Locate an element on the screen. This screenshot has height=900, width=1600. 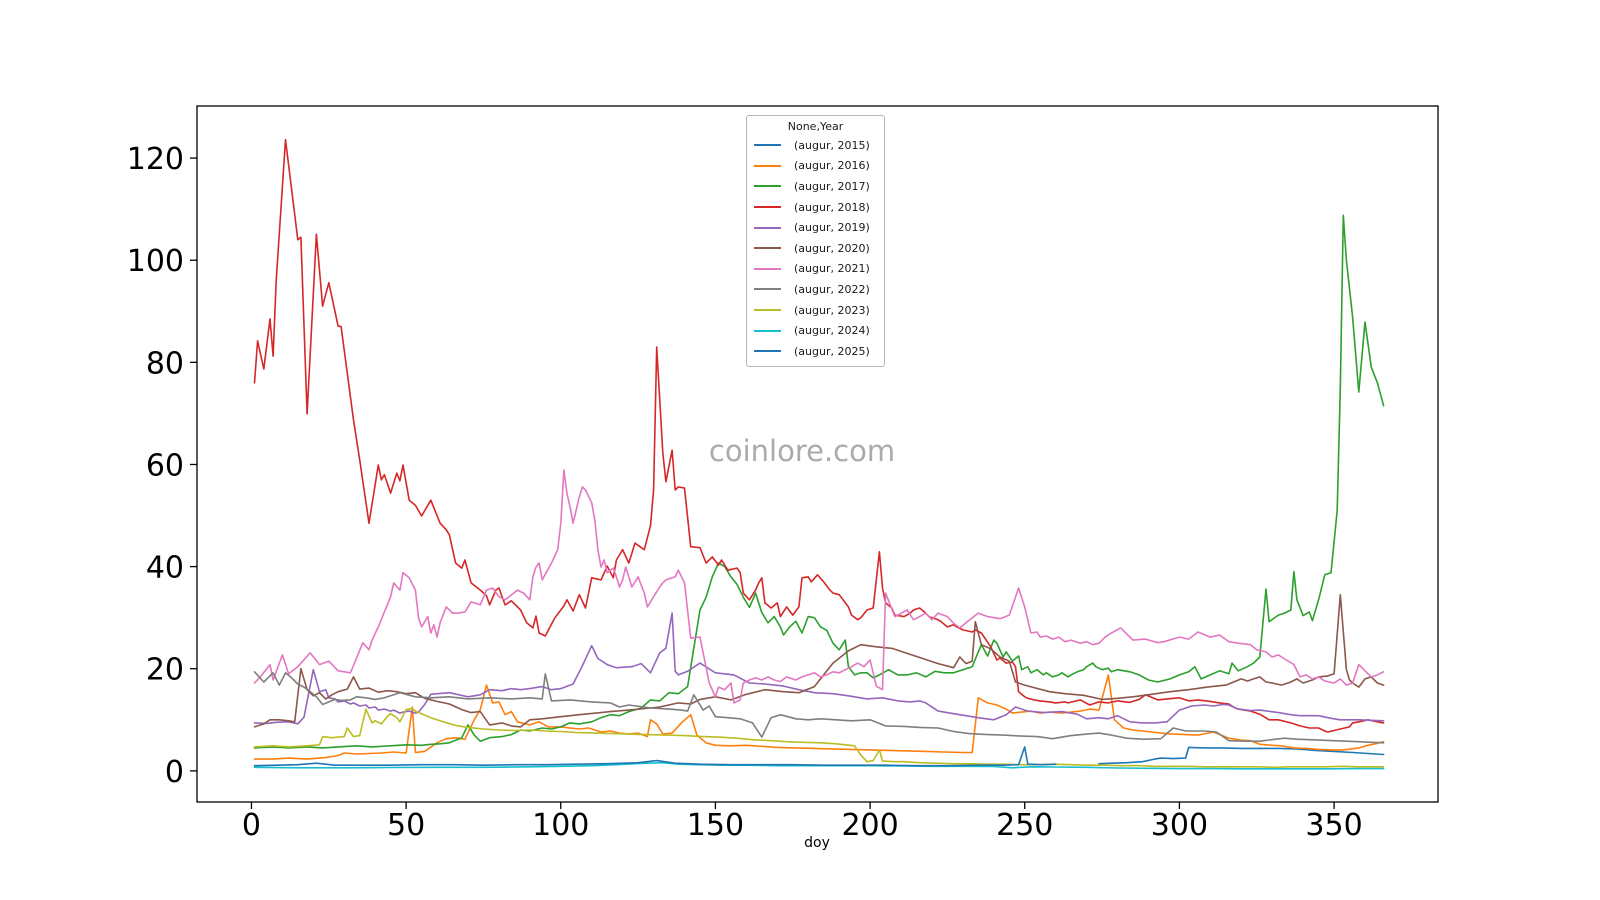
y-tick-label: 120 is located at coordinates (155, 159).